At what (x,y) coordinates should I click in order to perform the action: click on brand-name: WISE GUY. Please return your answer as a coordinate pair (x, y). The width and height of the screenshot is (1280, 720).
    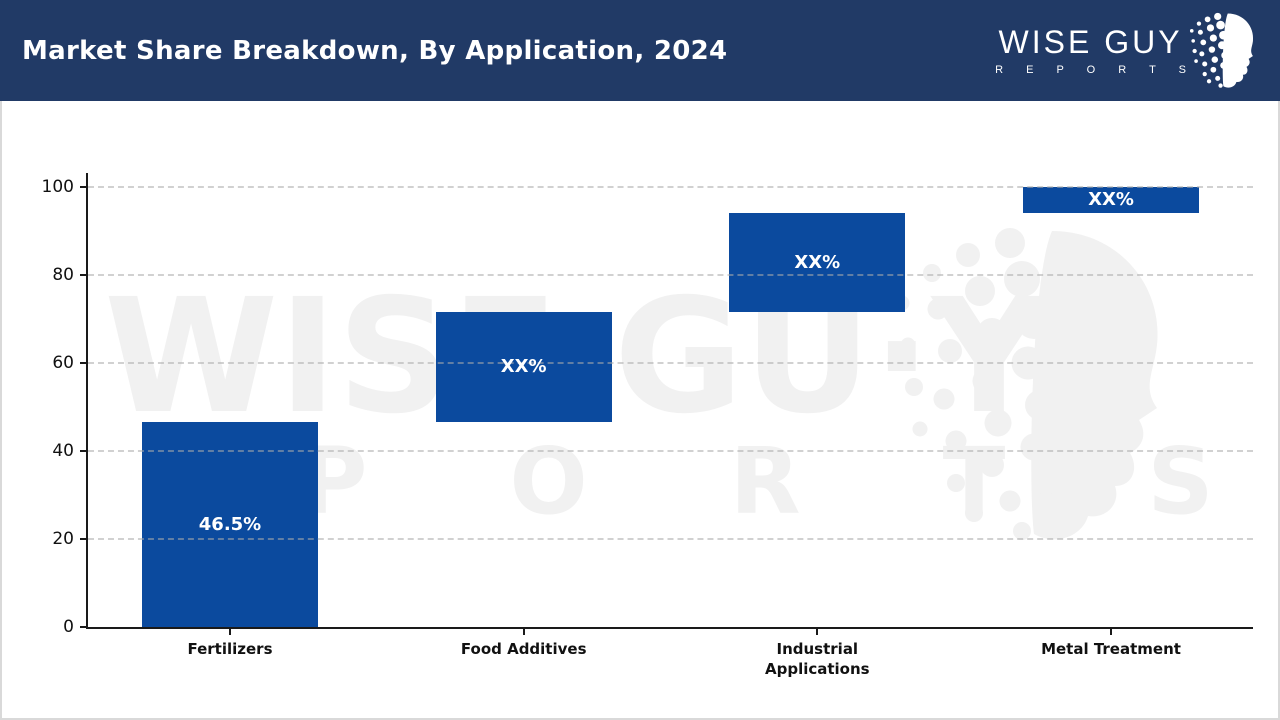
    Looking at the image, I should click on (1090, 41).